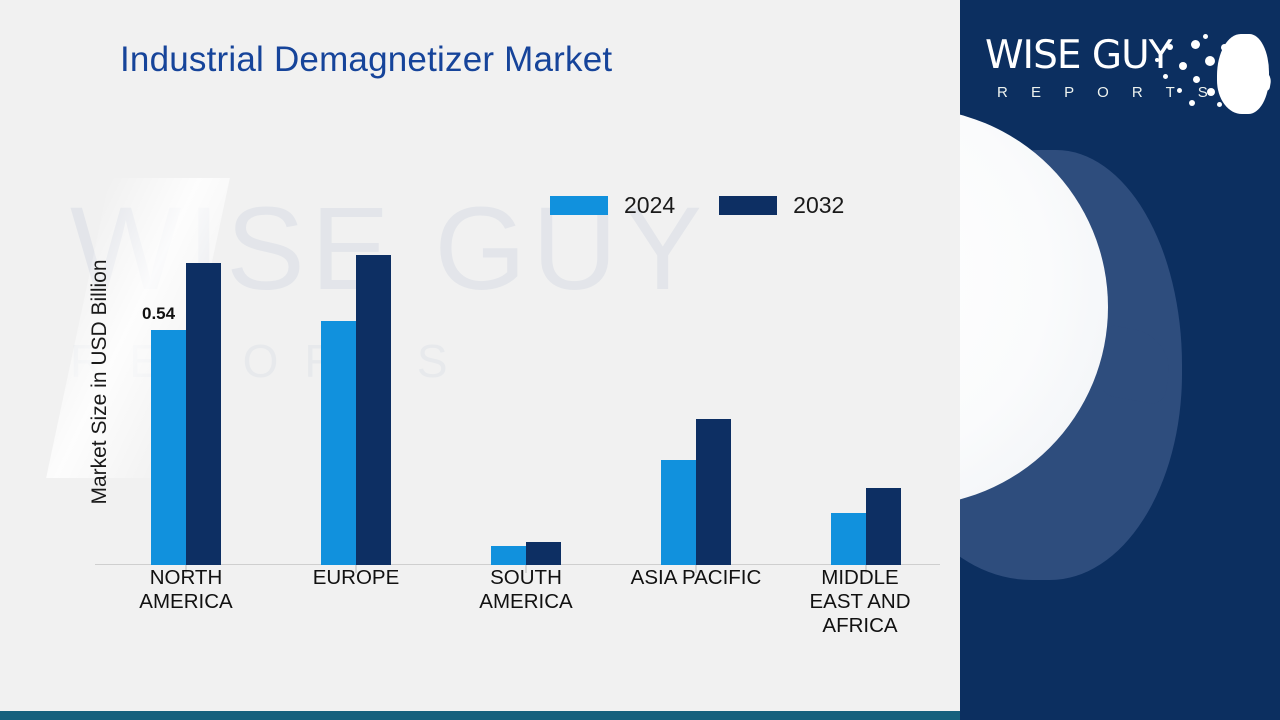  Describe the element at coordinates (338, 443) in the screenshot. I see `bar-europe-2024` at that location.